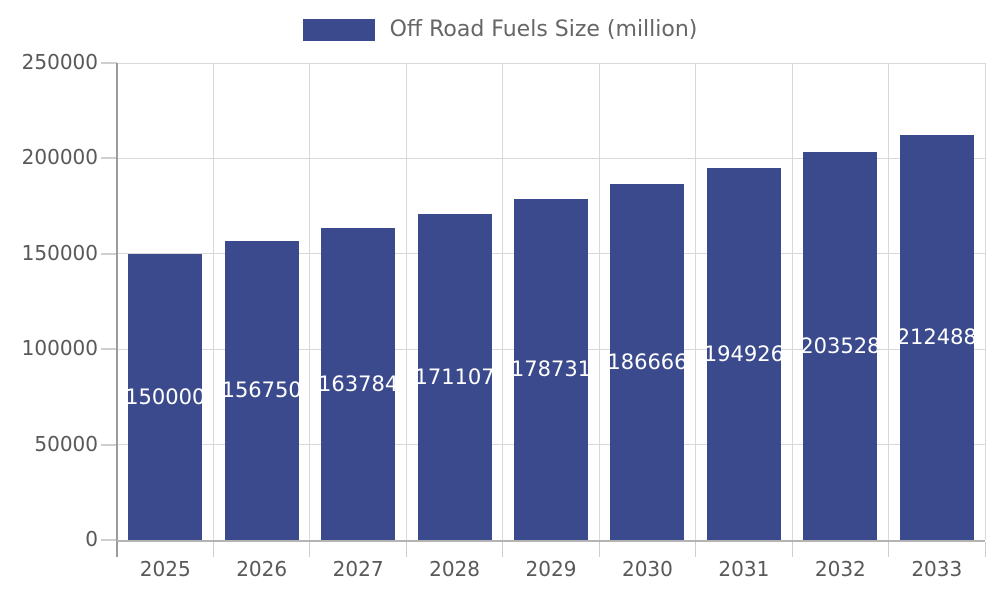 This screenshot has height=600, width=1000. Describe the element at coordinates (66, 443) in the screenshot. I see `y-tick-label: 50000` at that location.